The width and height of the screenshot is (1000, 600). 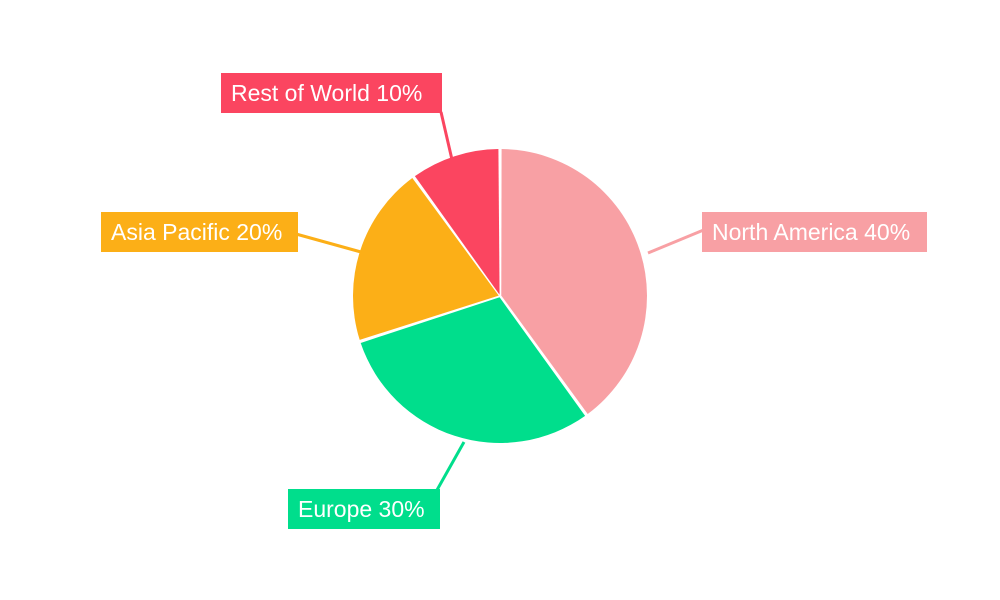 I want to click on pie-slice-rest-of-world, so click(x=457, y=222).